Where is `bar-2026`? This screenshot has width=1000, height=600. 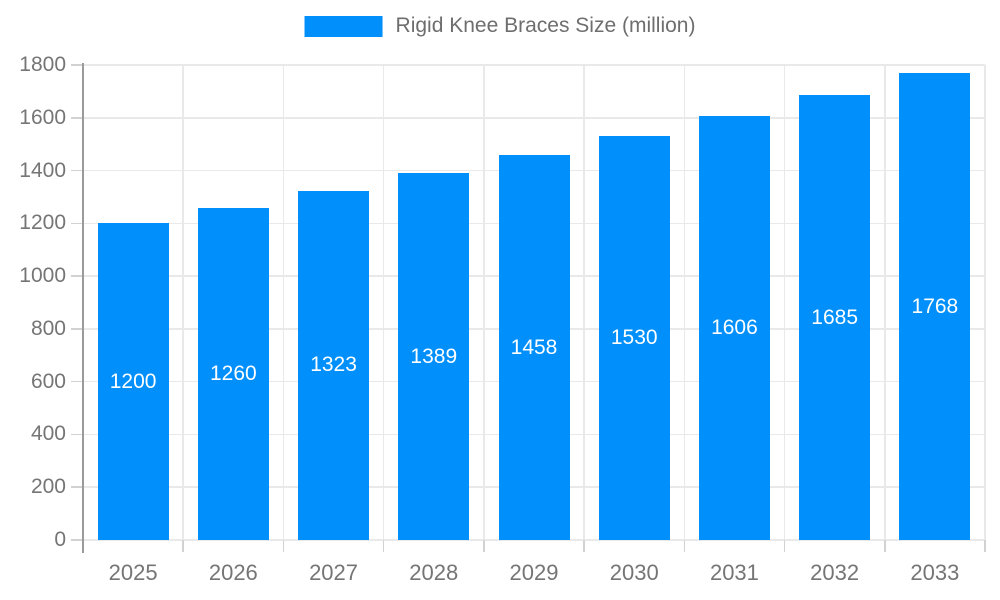 bar-2026 is located at coordinates (233, 373).